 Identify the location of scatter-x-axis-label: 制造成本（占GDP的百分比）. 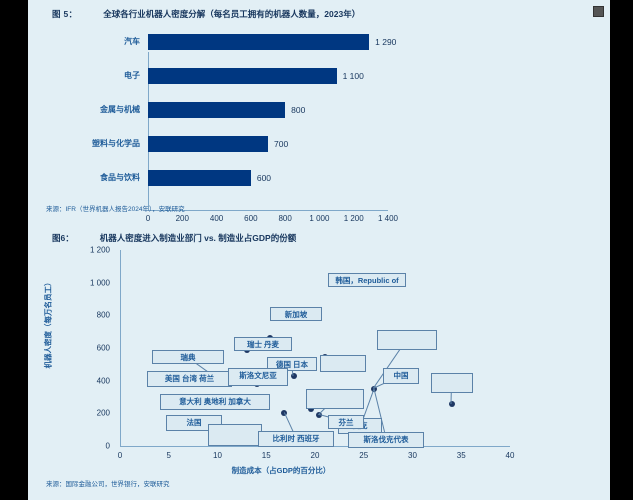
(281, 470).